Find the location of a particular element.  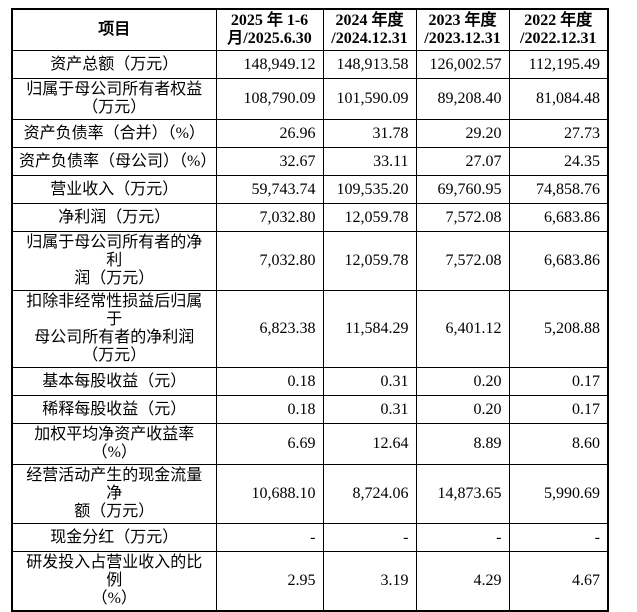

row-label: 归属于母公司所有者的净利 润（万元） is located at coordinates (114, 261).